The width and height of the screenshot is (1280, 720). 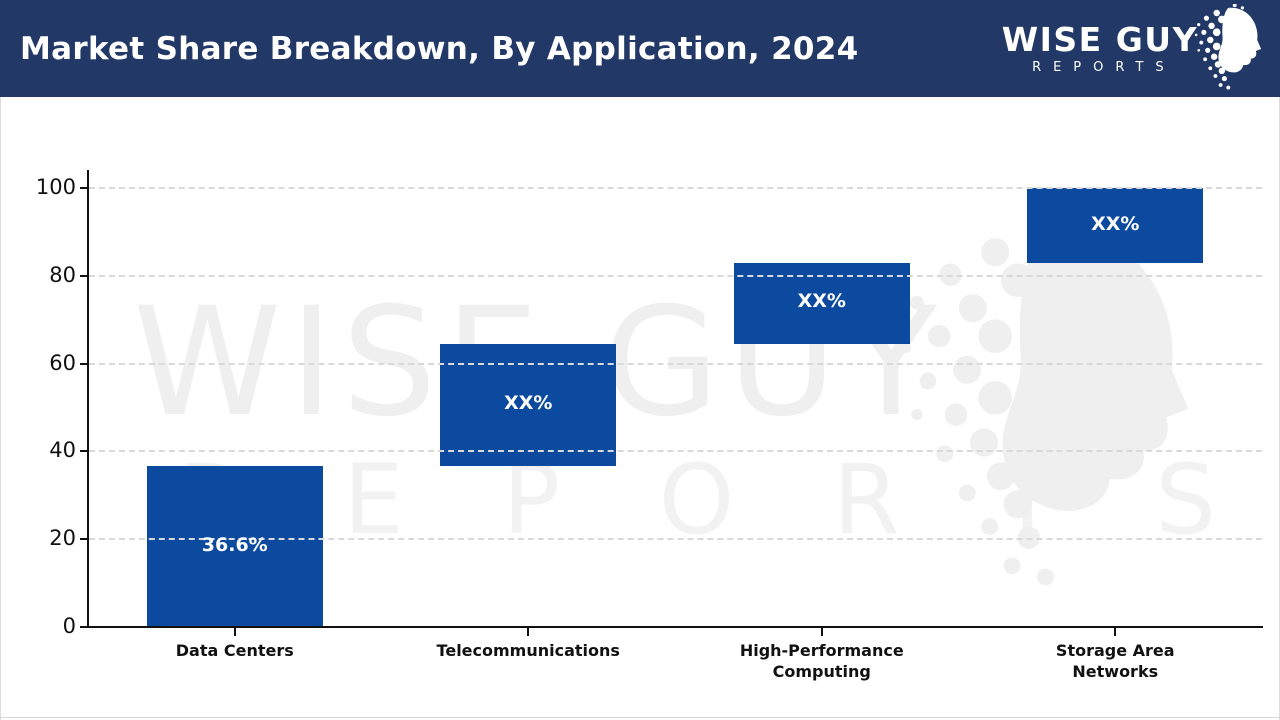 I want to click on y-axis-line, so click(x=88, y=399).